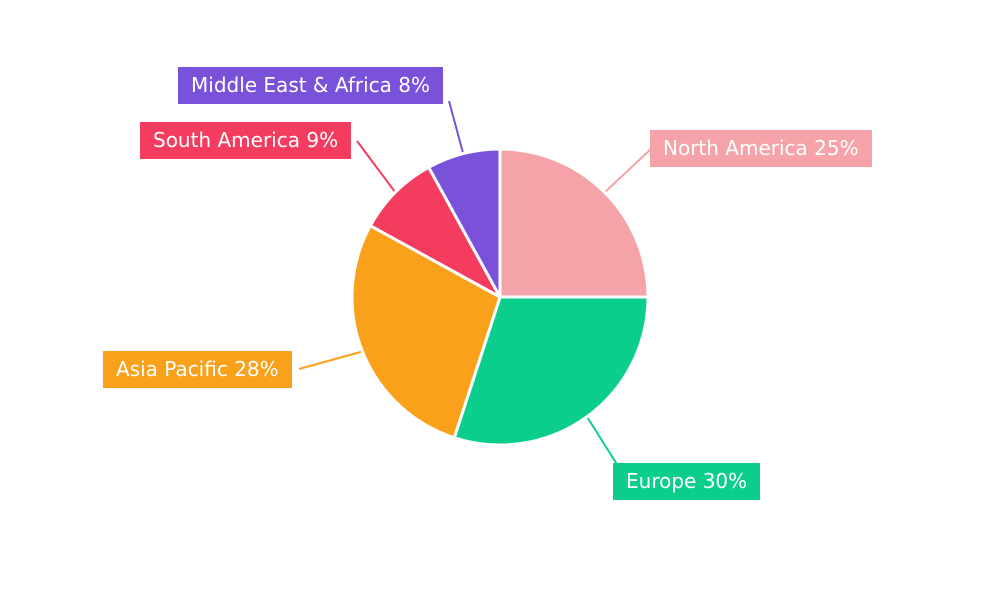  I want to click on leader-line-europe, so click(602, 441).